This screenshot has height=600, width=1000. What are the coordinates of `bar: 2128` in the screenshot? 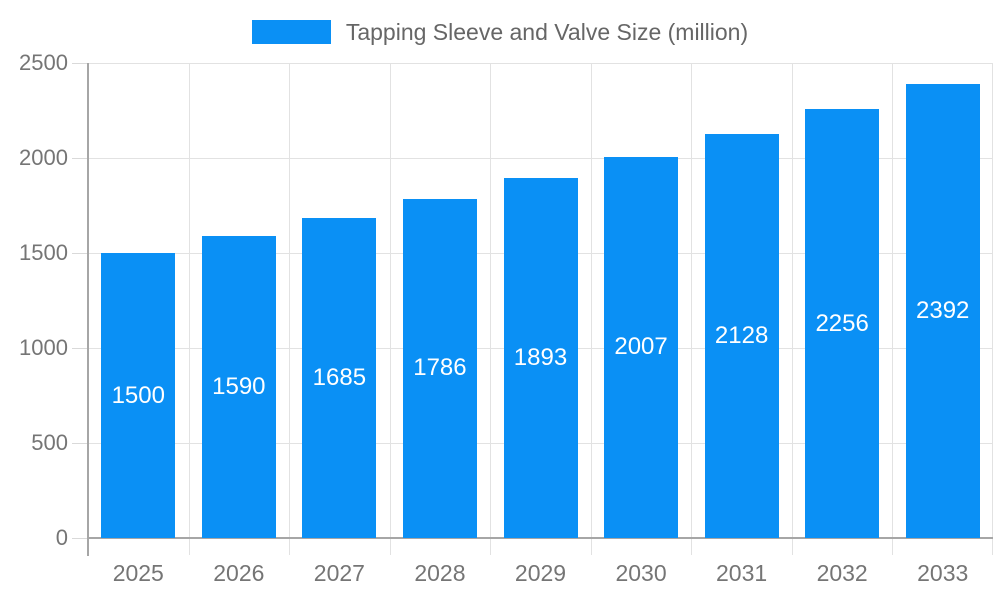 It's located at (741, 335).